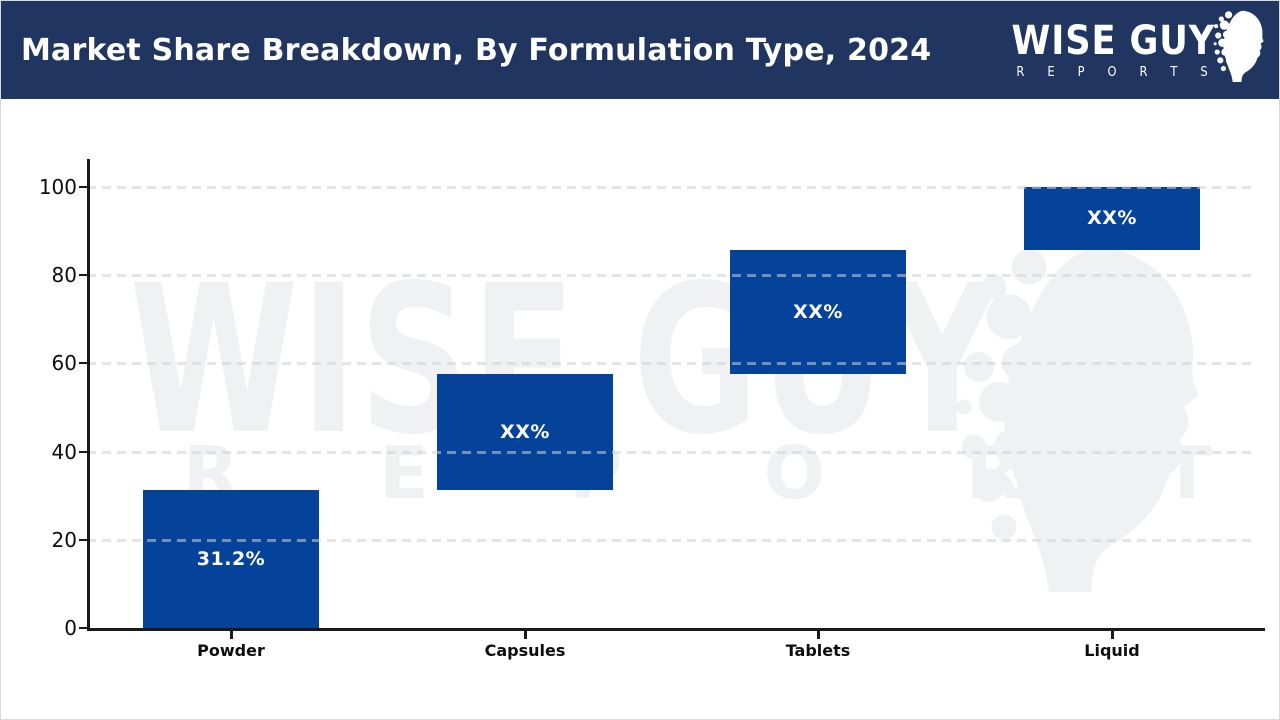  I want to click on category-label-powder: Powder, so click(231, 650).